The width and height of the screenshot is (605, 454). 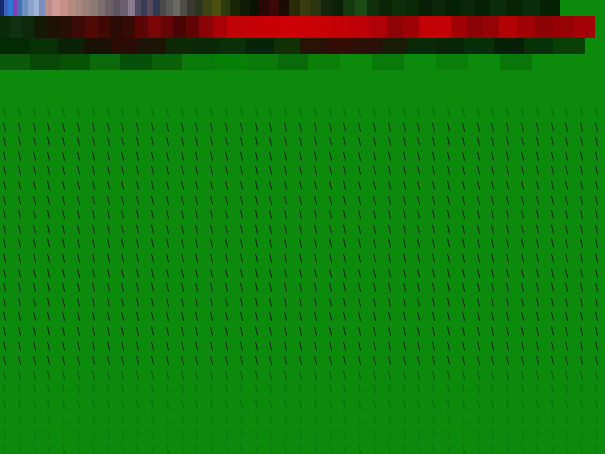 What do you see at coordinates (302, 27) in the screenshot?
I see `red-alert-banner` at bounding box center [302, 27].